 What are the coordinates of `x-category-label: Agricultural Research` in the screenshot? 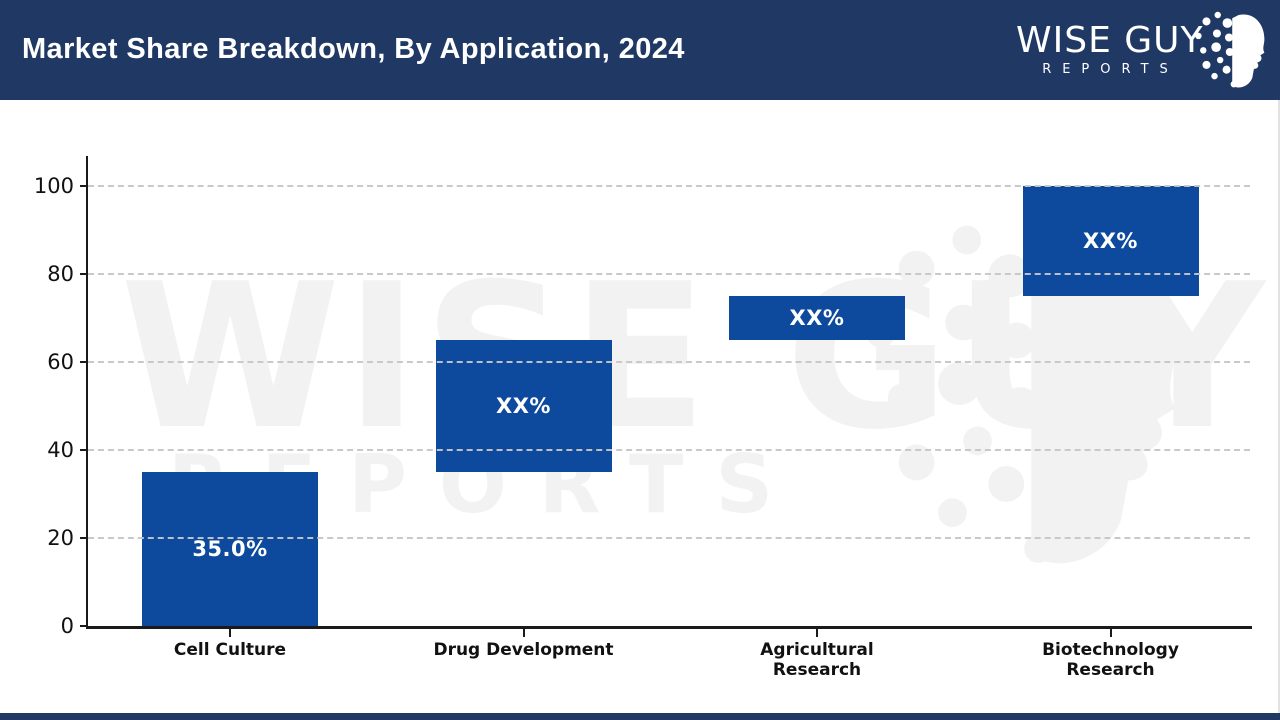 It's located at (817, 660).